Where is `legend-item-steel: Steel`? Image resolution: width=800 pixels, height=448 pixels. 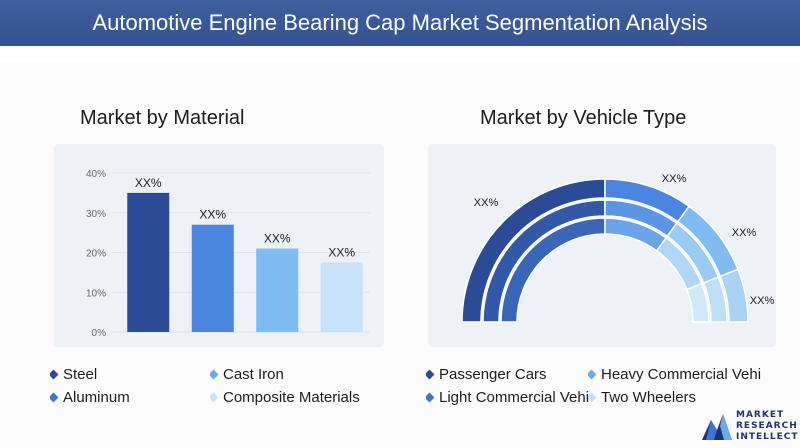
legend-item-steel: Steel is located at coordinates (73, 374).